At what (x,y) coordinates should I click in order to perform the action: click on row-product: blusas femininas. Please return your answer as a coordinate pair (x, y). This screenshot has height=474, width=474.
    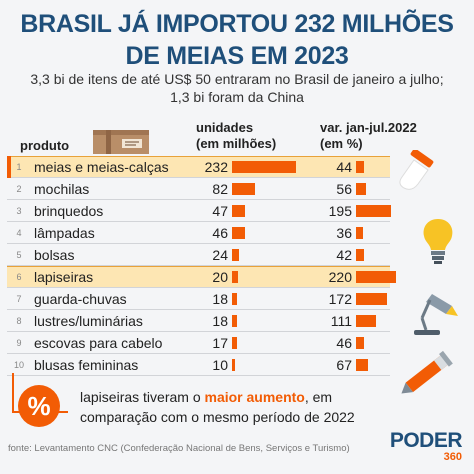
    Looking at the image, I should click on (86, 365).